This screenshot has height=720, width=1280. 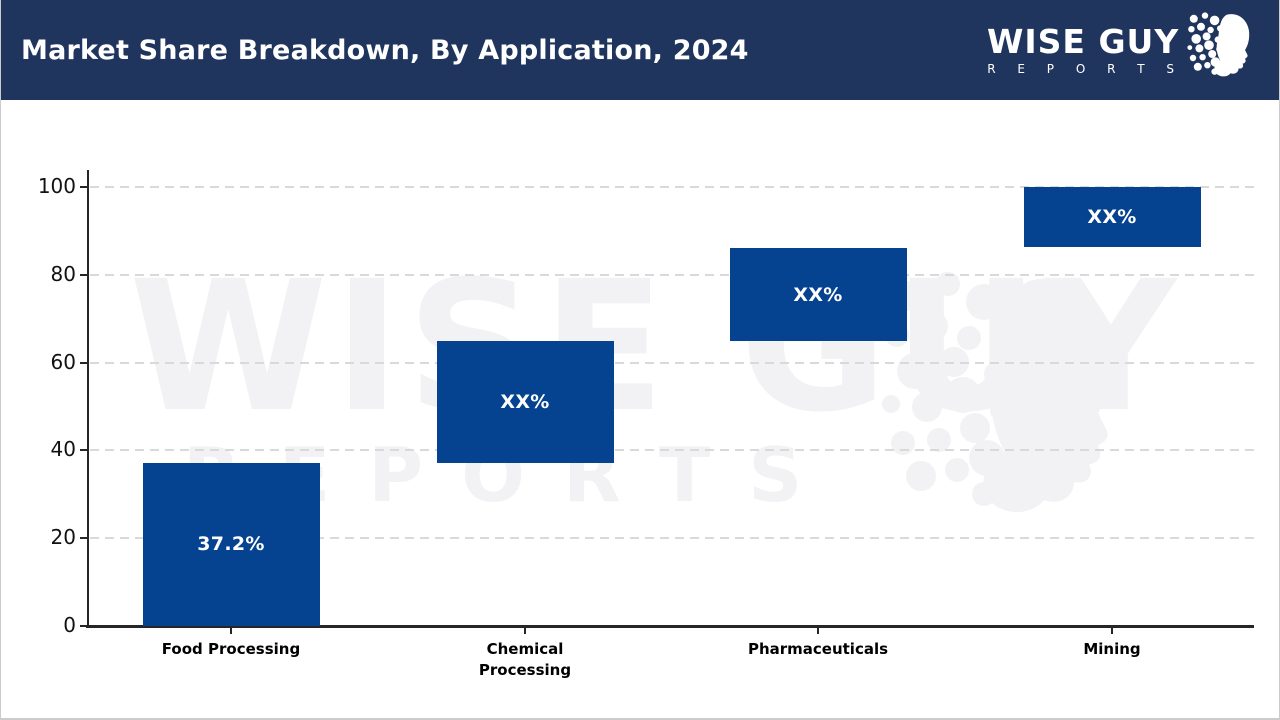 What do you see at coordinates (818, 631) in the screenshot?
I see `x-tick-pharmaceuticals` at bounding box center [818, 631].